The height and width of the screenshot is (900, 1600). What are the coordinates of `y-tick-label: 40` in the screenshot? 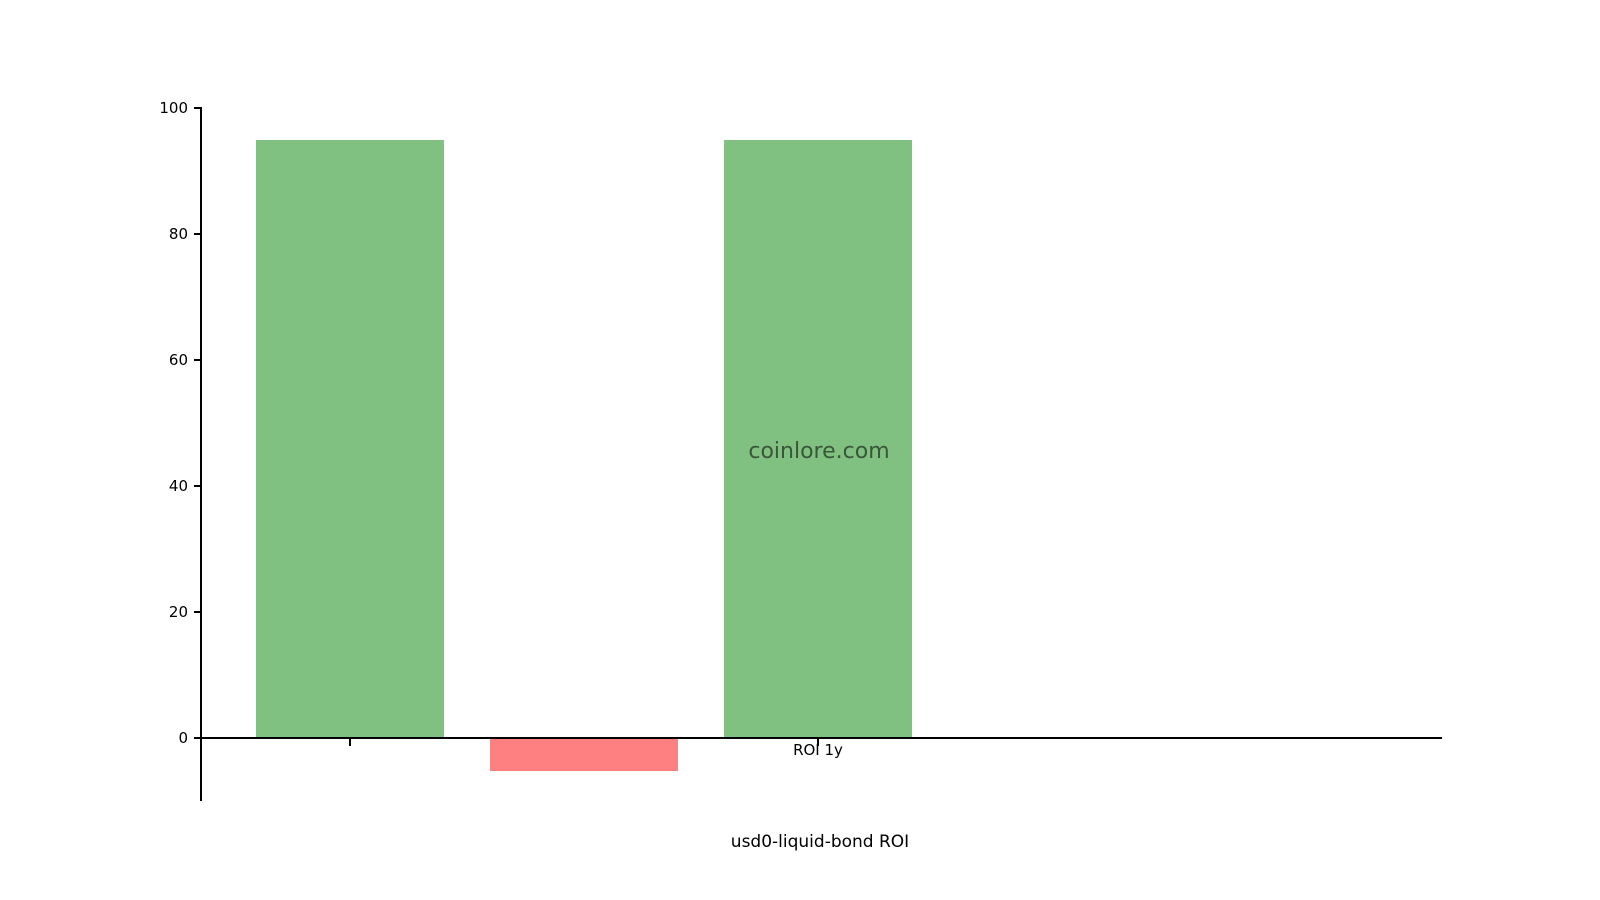 It's located at (178, 486).